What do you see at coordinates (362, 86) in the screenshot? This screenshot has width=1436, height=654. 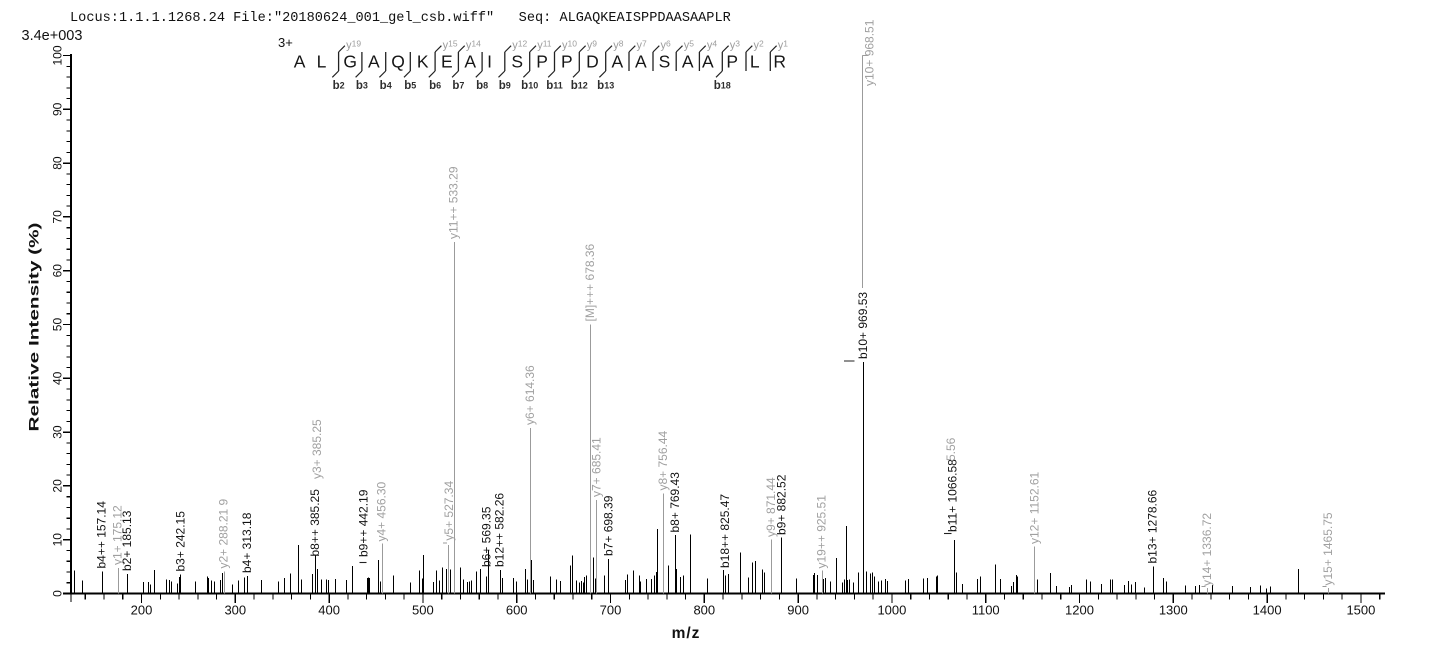 I see `svg-text: b3` at bounding box center [362, 86].